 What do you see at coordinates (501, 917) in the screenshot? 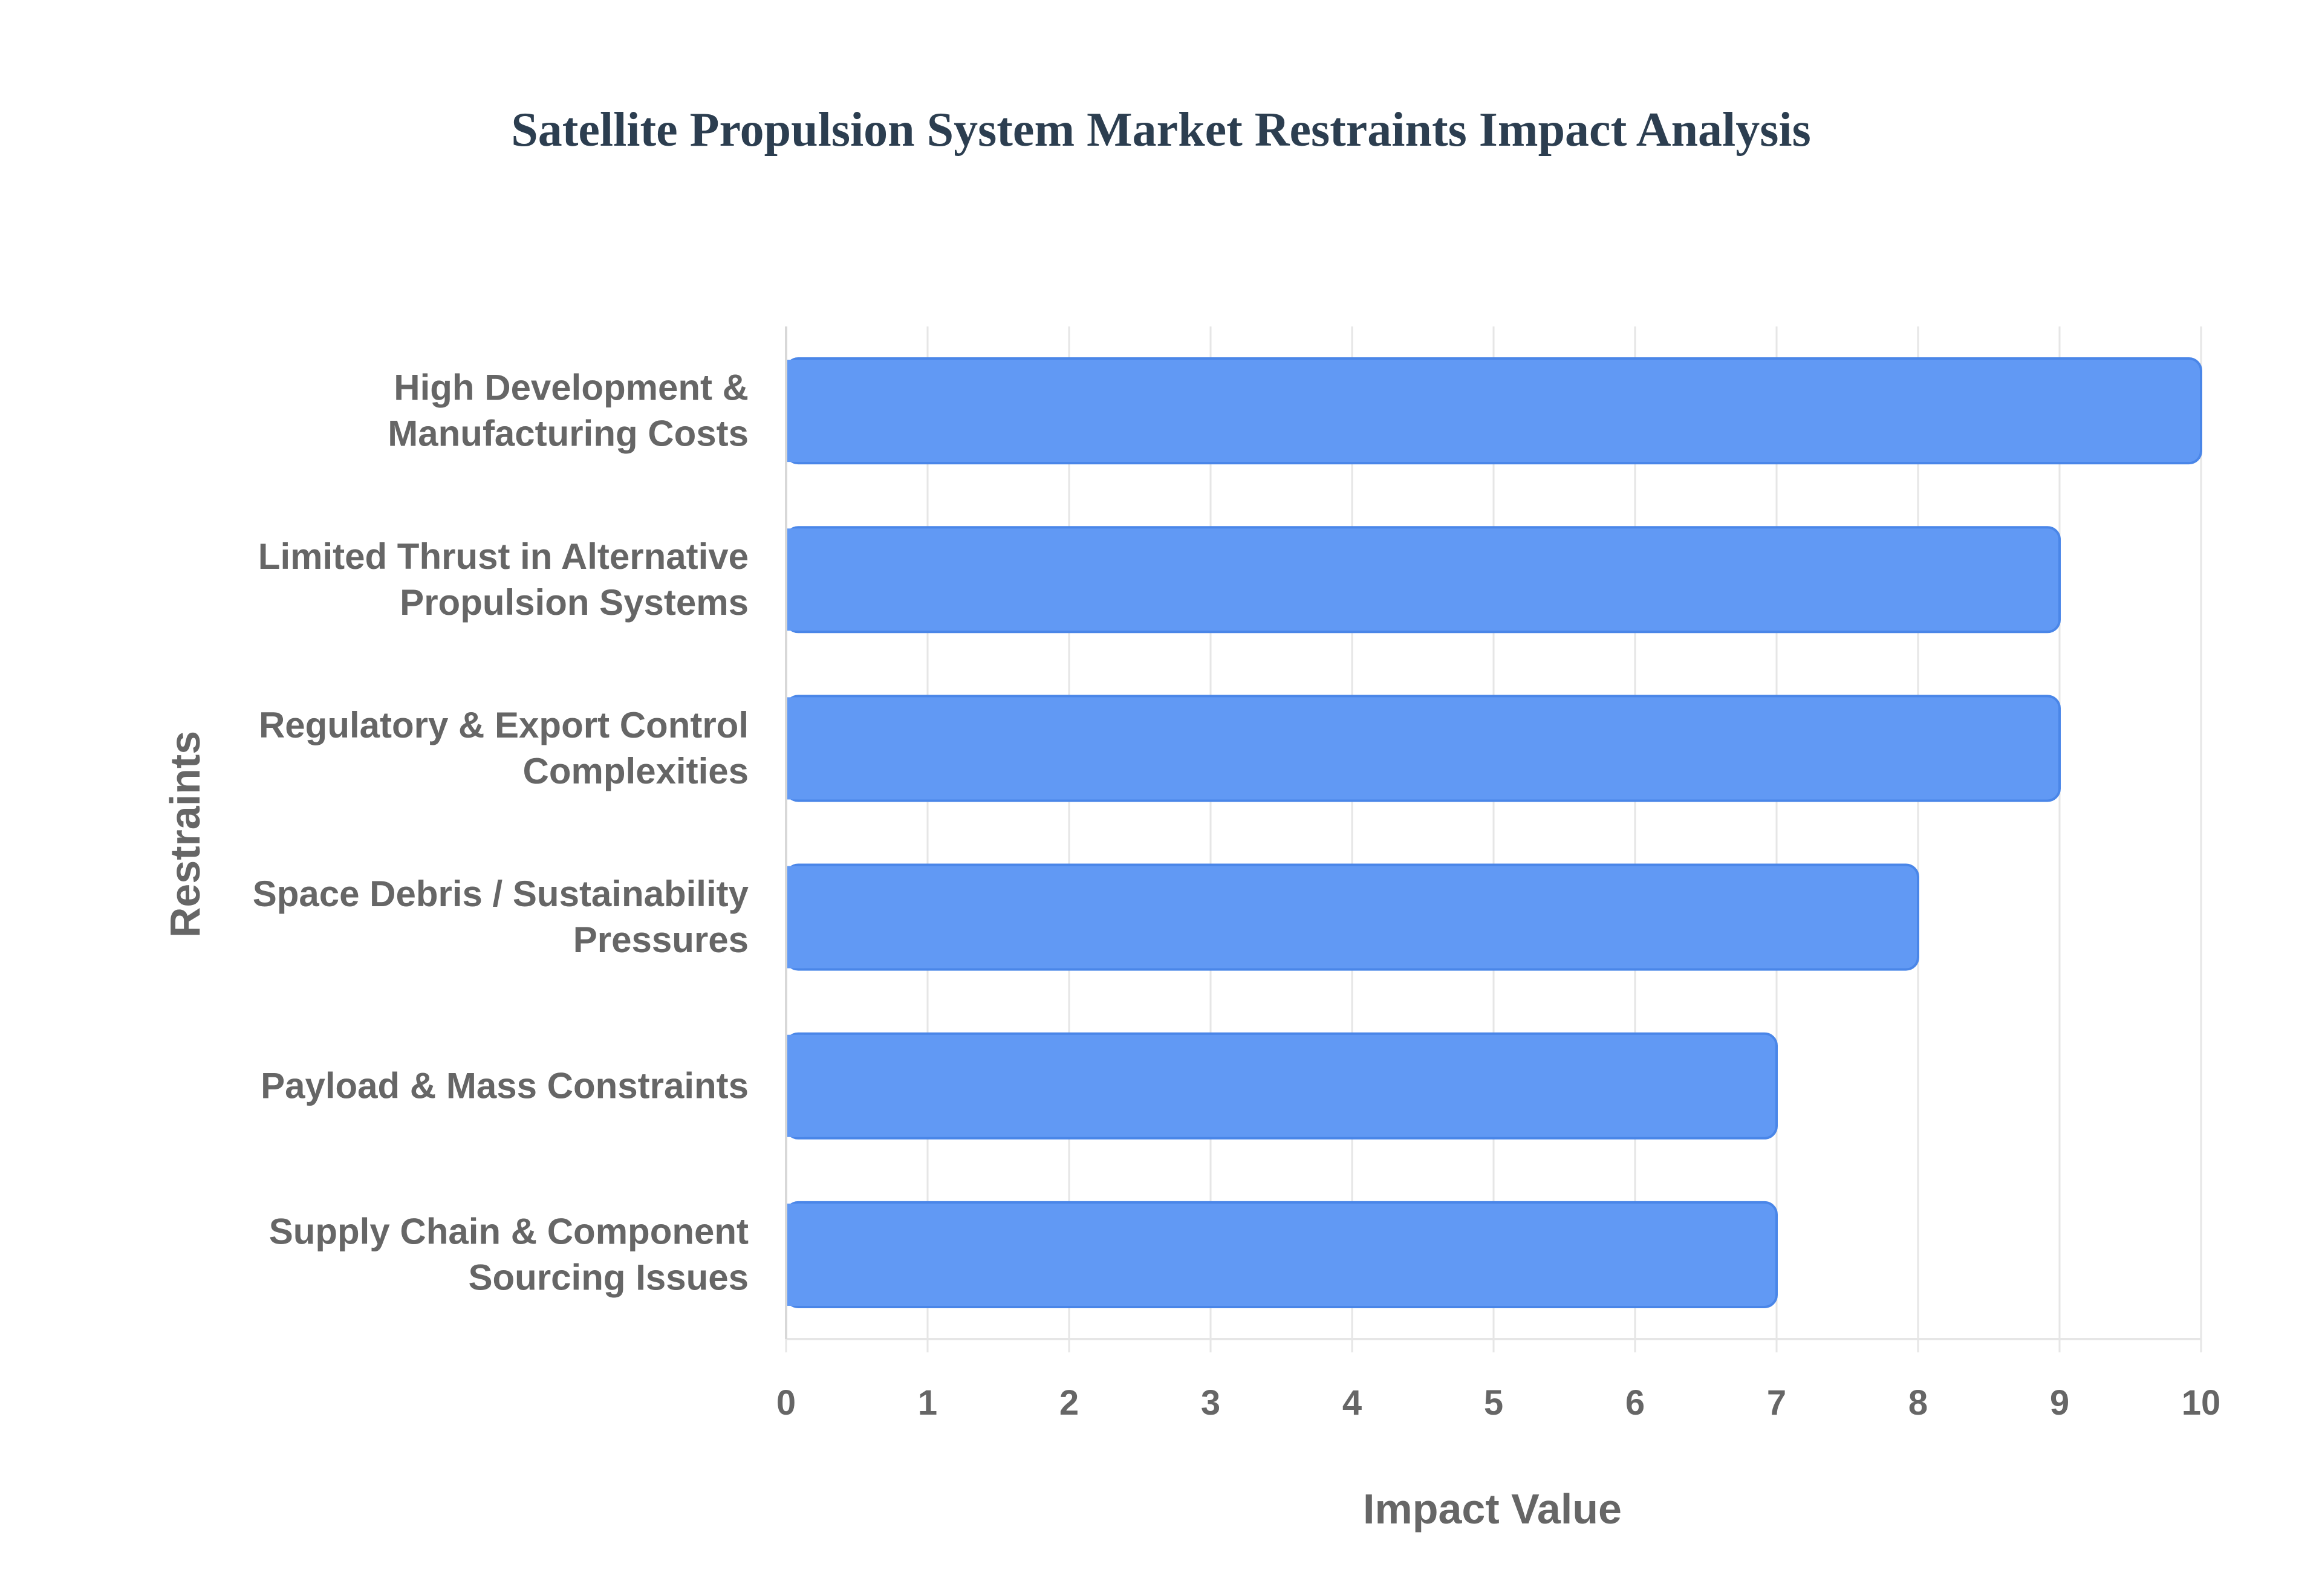
I see `category-label-3: Space Debris / Sustainability Pressures` at bounding box center [501, 917].